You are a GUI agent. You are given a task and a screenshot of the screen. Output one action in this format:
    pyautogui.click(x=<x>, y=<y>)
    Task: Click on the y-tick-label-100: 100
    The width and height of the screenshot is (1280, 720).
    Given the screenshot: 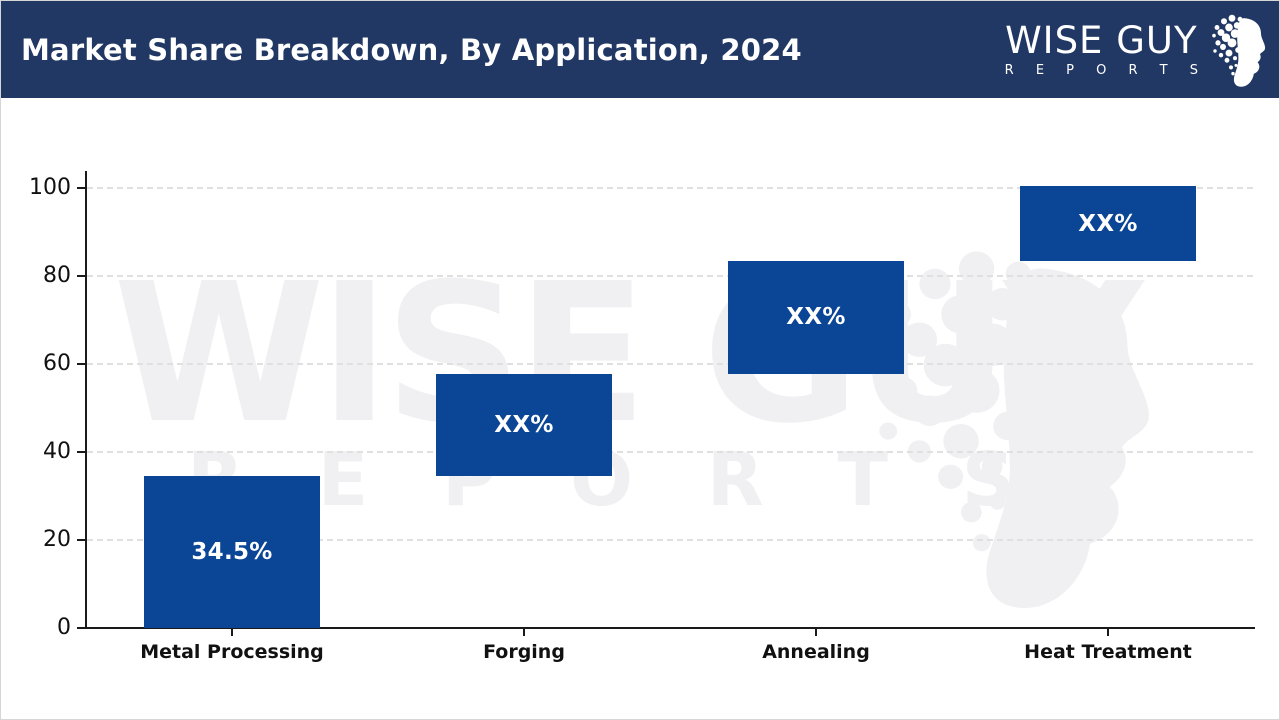 What is the action you would take?
    pyautogui.click(x=50, y=187)
    